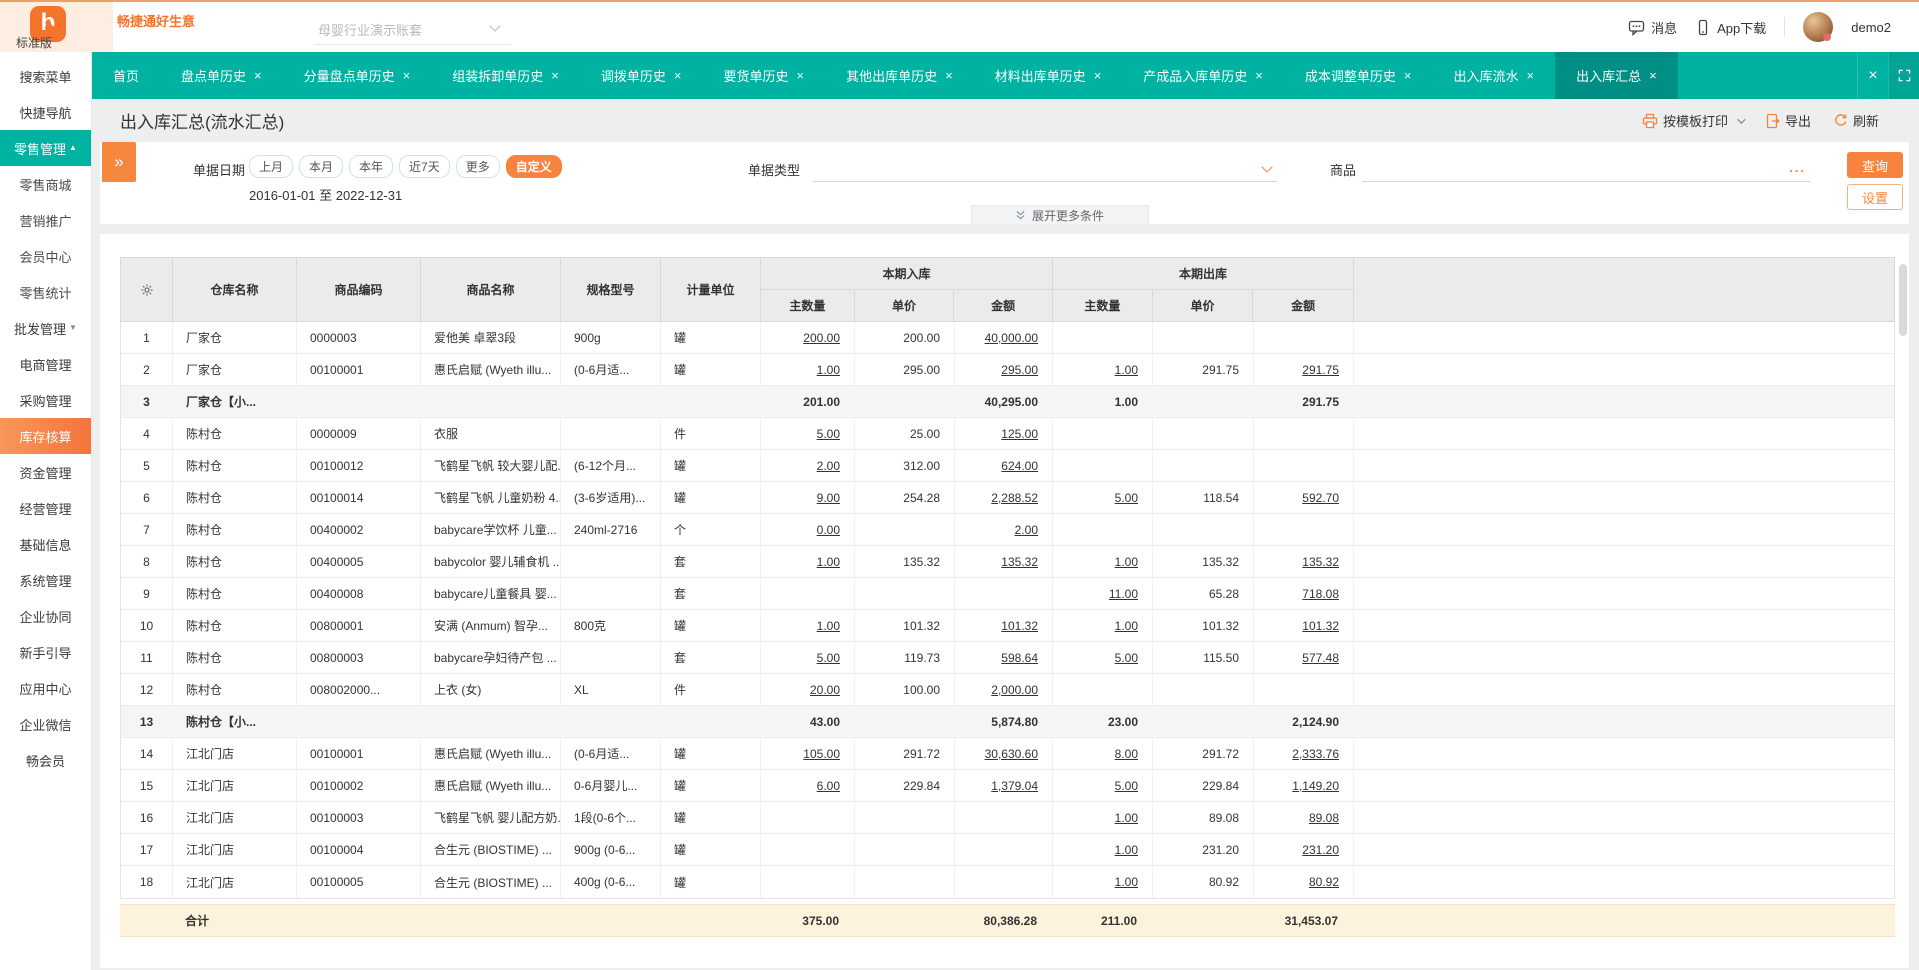 The height and width of the screenshot is (970, 1919). I want to click on drilldown-link: 1,379.04, so click(1014, 785).